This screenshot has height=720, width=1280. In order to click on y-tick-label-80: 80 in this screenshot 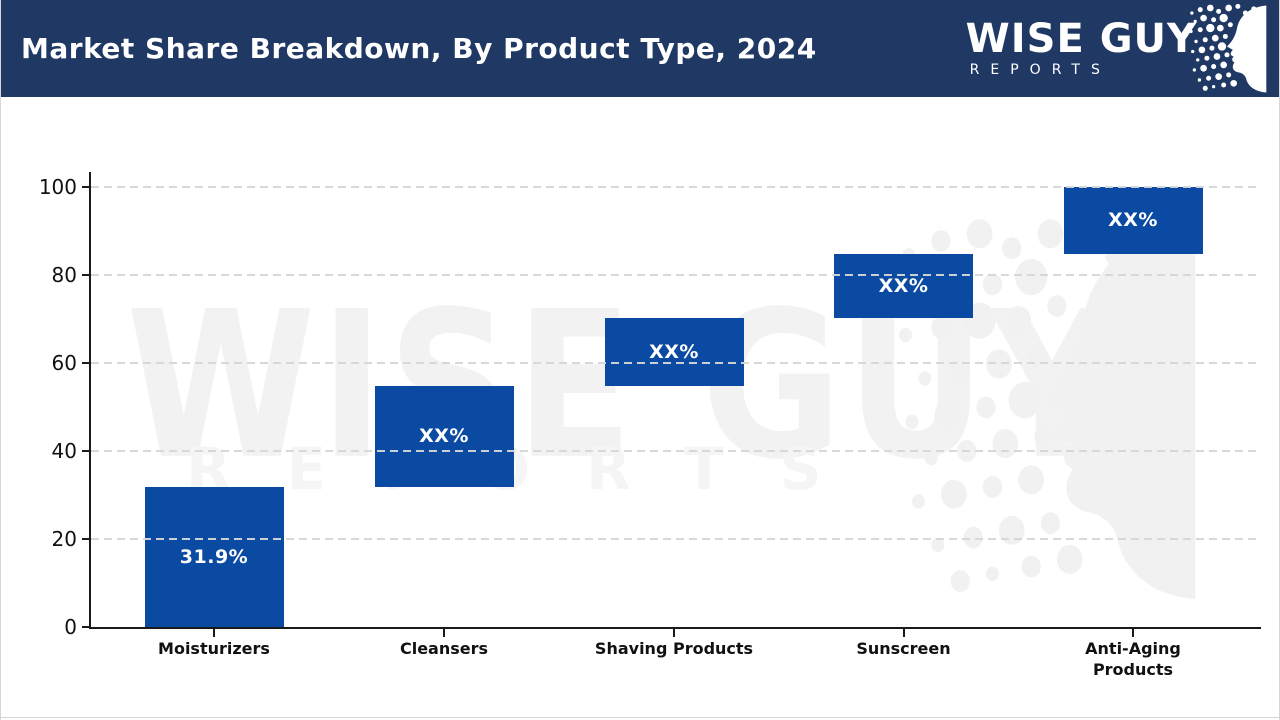, I will do `click(64, 274)`.